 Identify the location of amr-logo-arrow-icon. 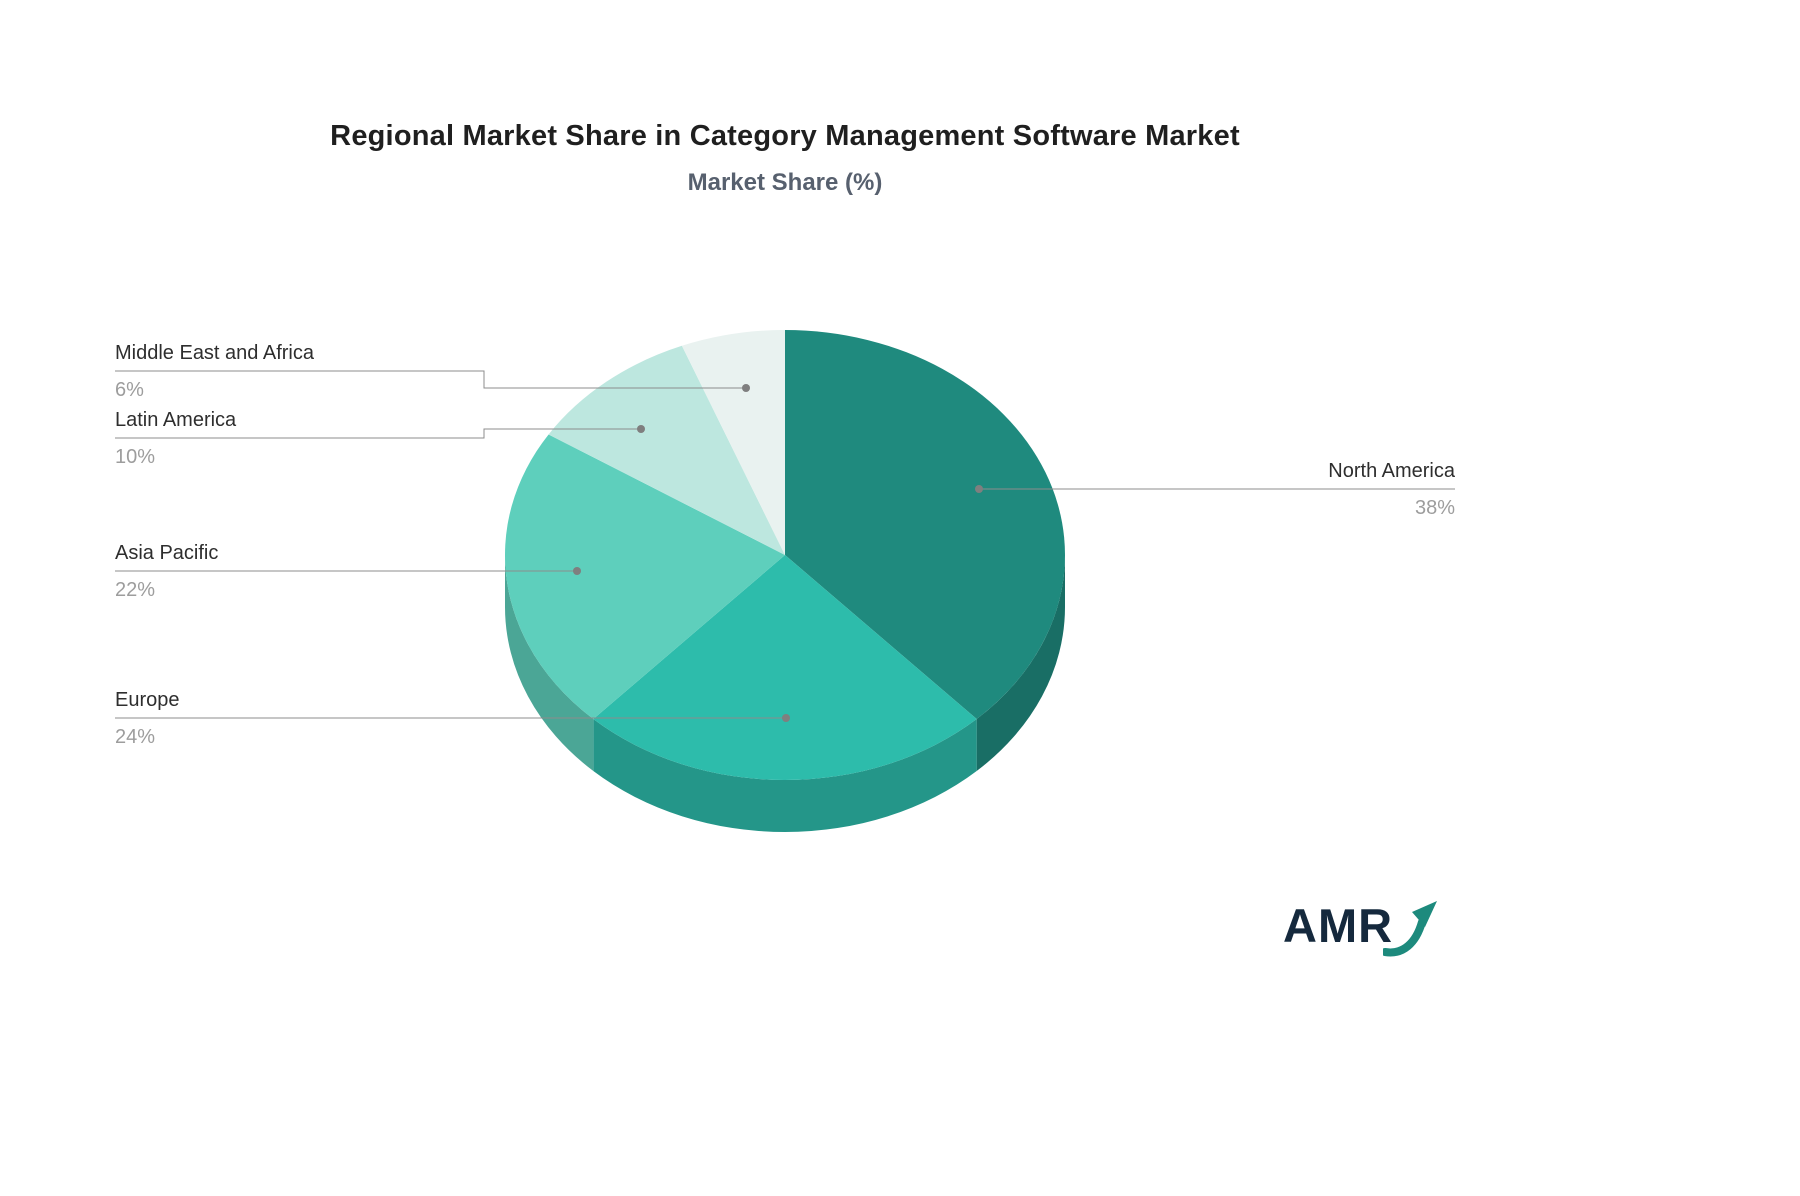
(1410, 929).